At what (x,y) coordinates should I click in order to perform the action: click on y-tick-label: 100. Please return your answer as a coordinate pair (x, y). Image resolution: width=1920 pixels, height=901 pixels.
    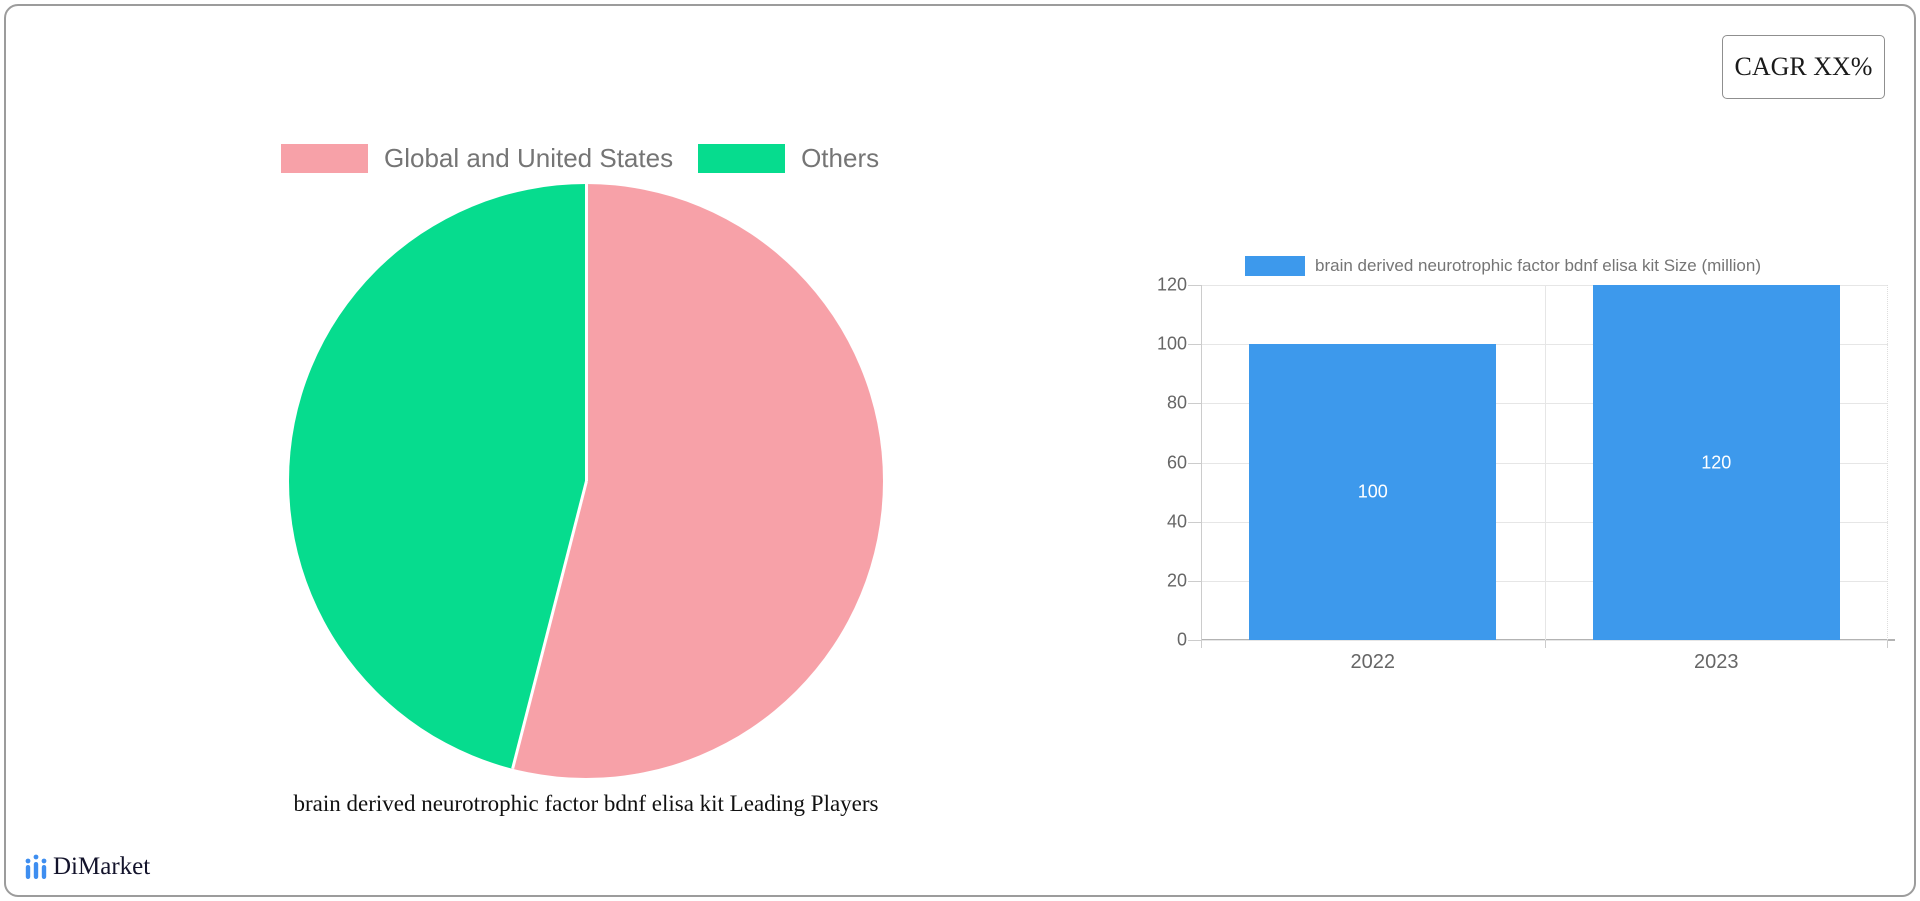
    Looking at the image, I should click on (1171, 343).